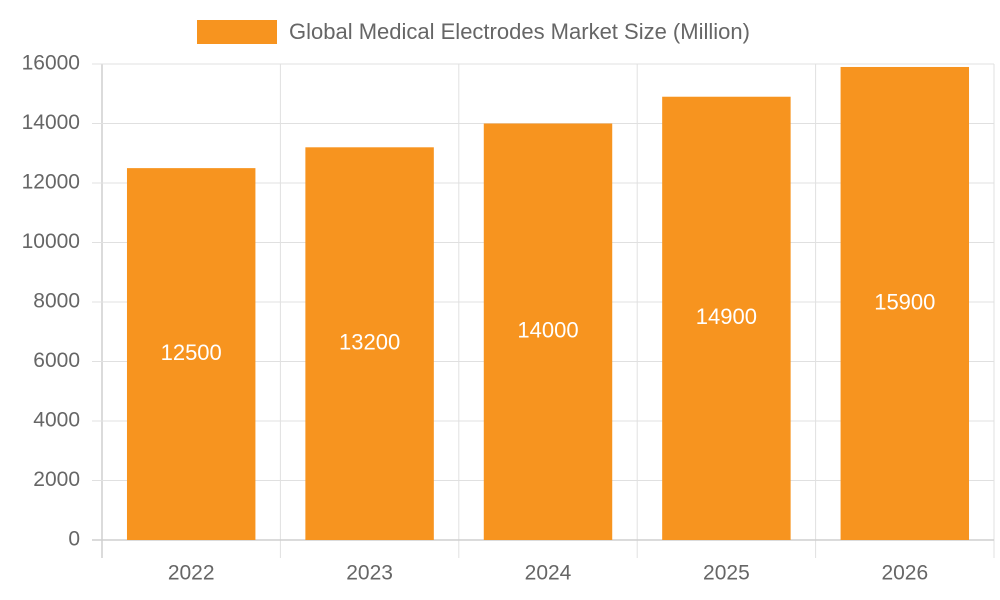 The width and height of the screenshot is (1000, 600). What do you see at coordinates (726, 573) in the screenshot?
I see `x-tick-label: 2025` at bounding box center [726, 573].